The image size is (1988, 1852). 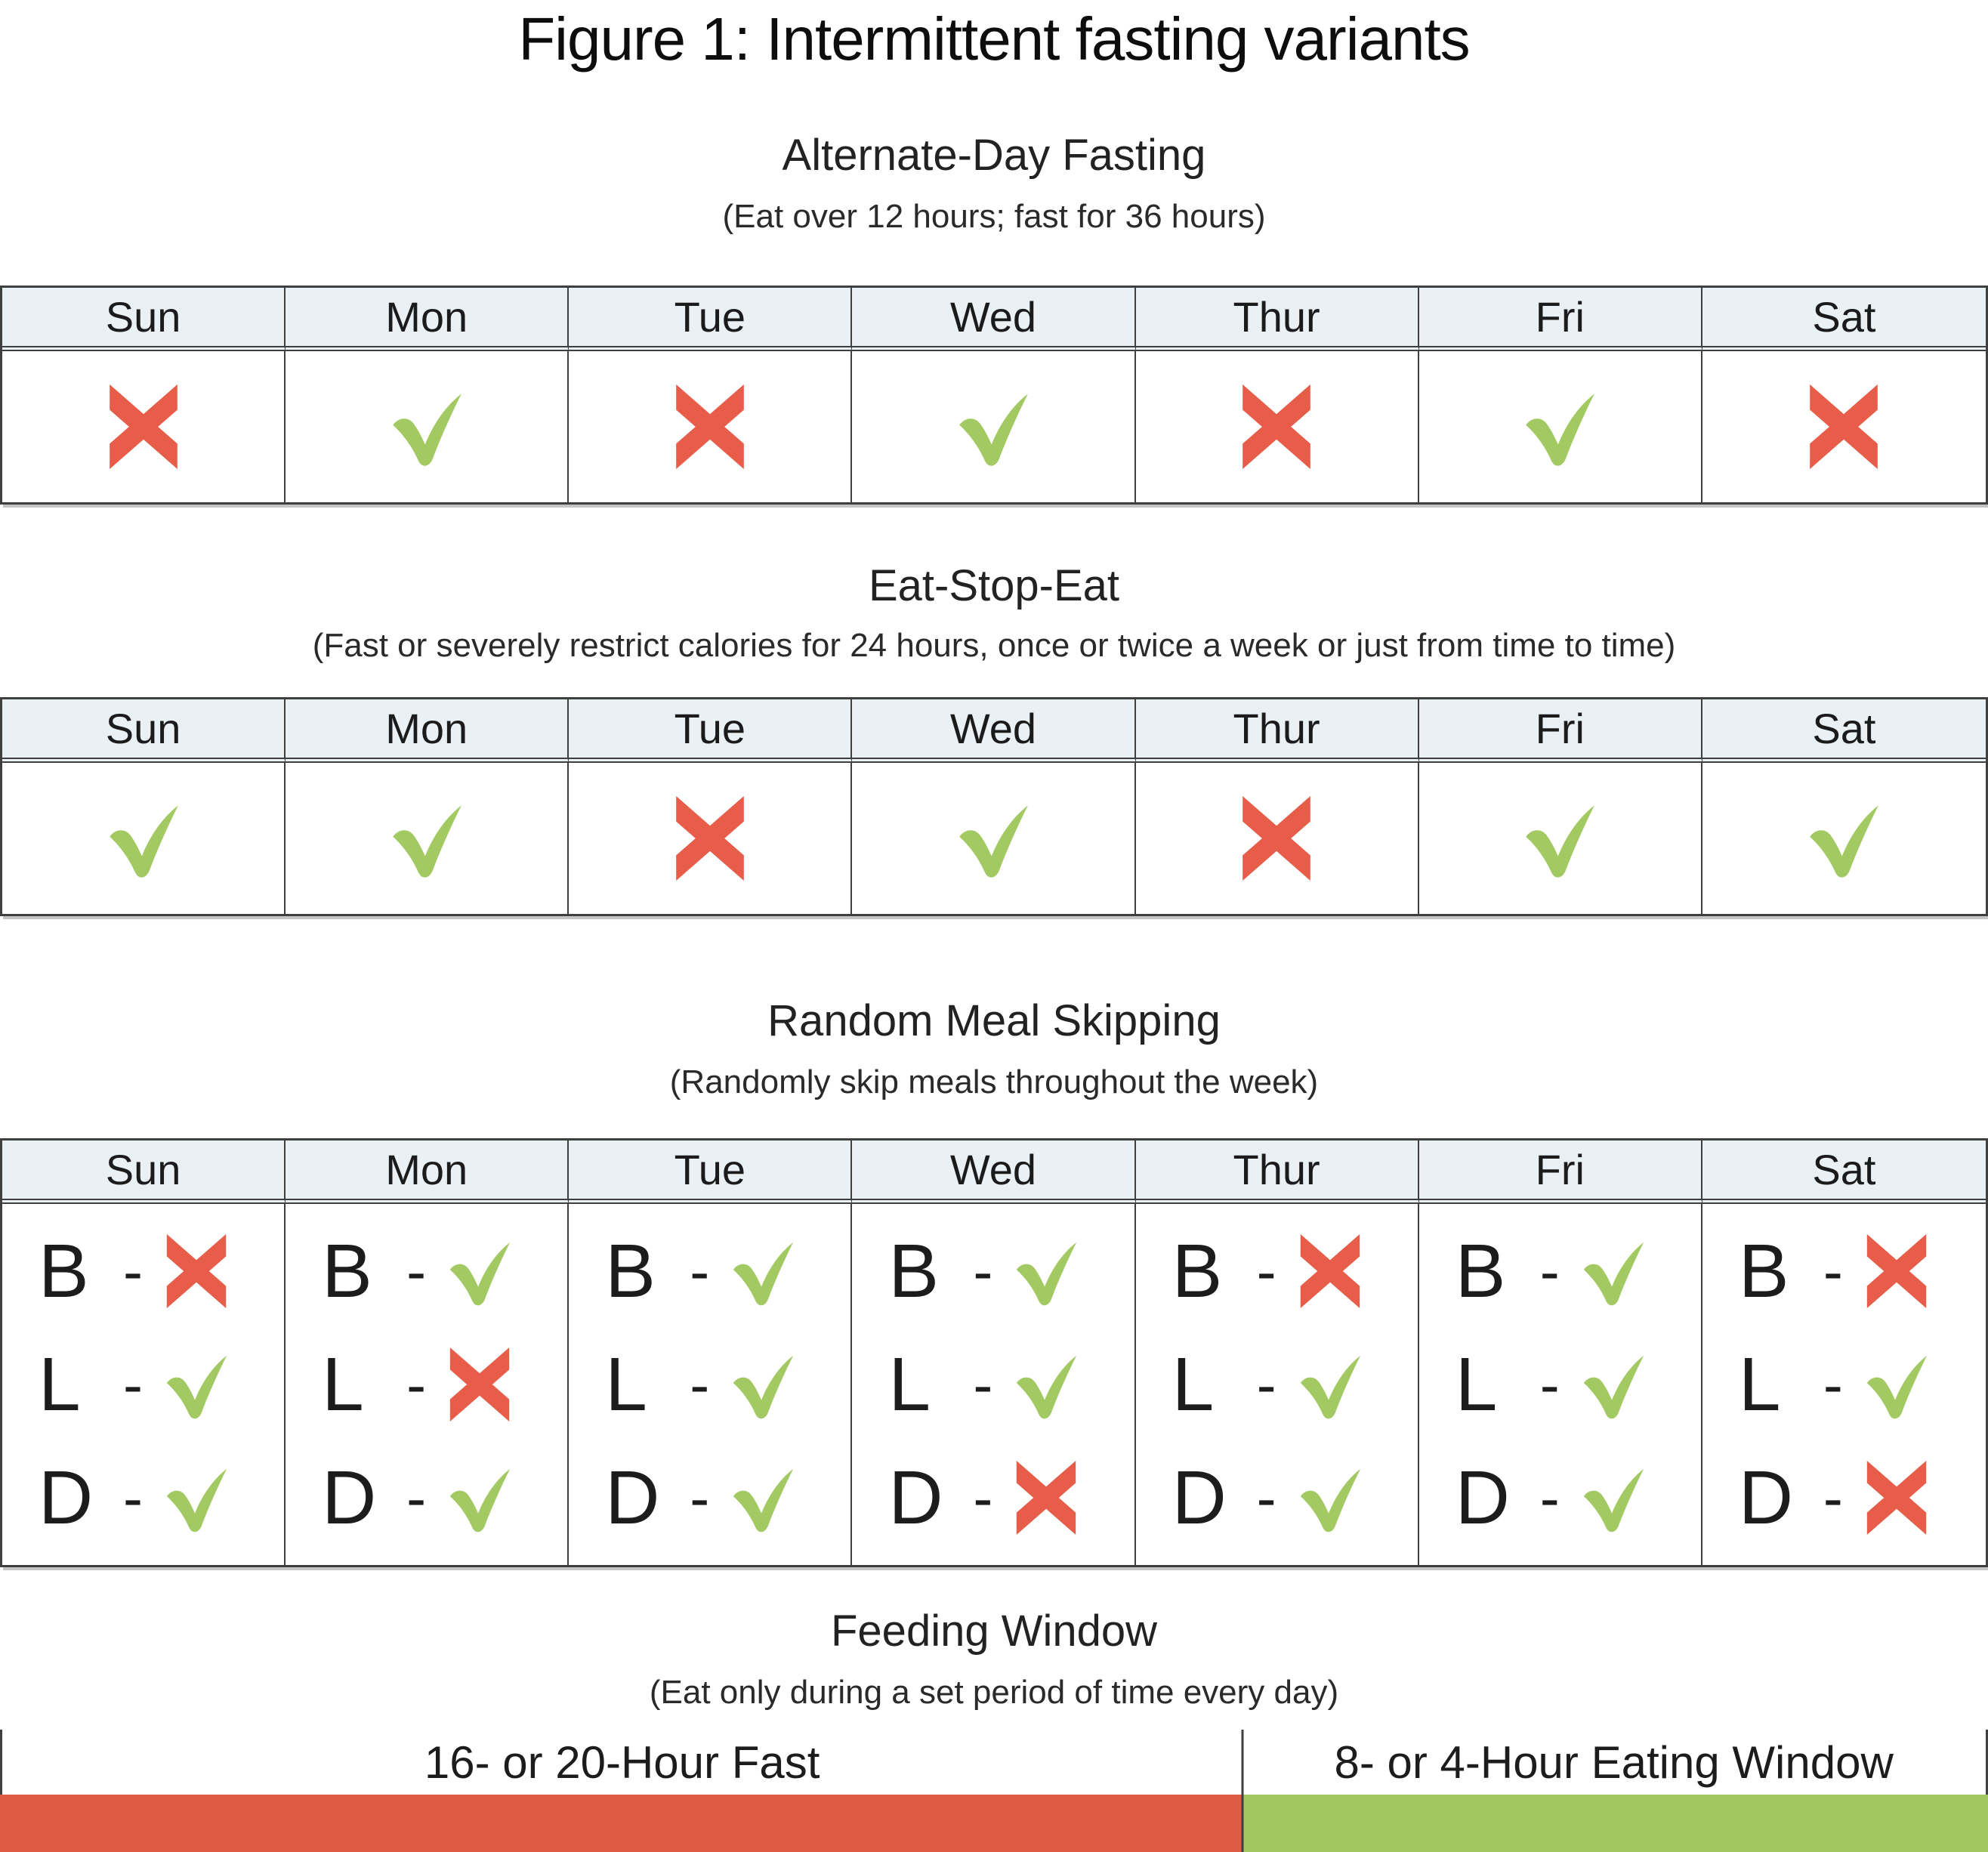 What do you see at coordinates (1615, 1823) in the screenshot?
I see `eating-bar-segment` at bounding box center [1615, 1823].